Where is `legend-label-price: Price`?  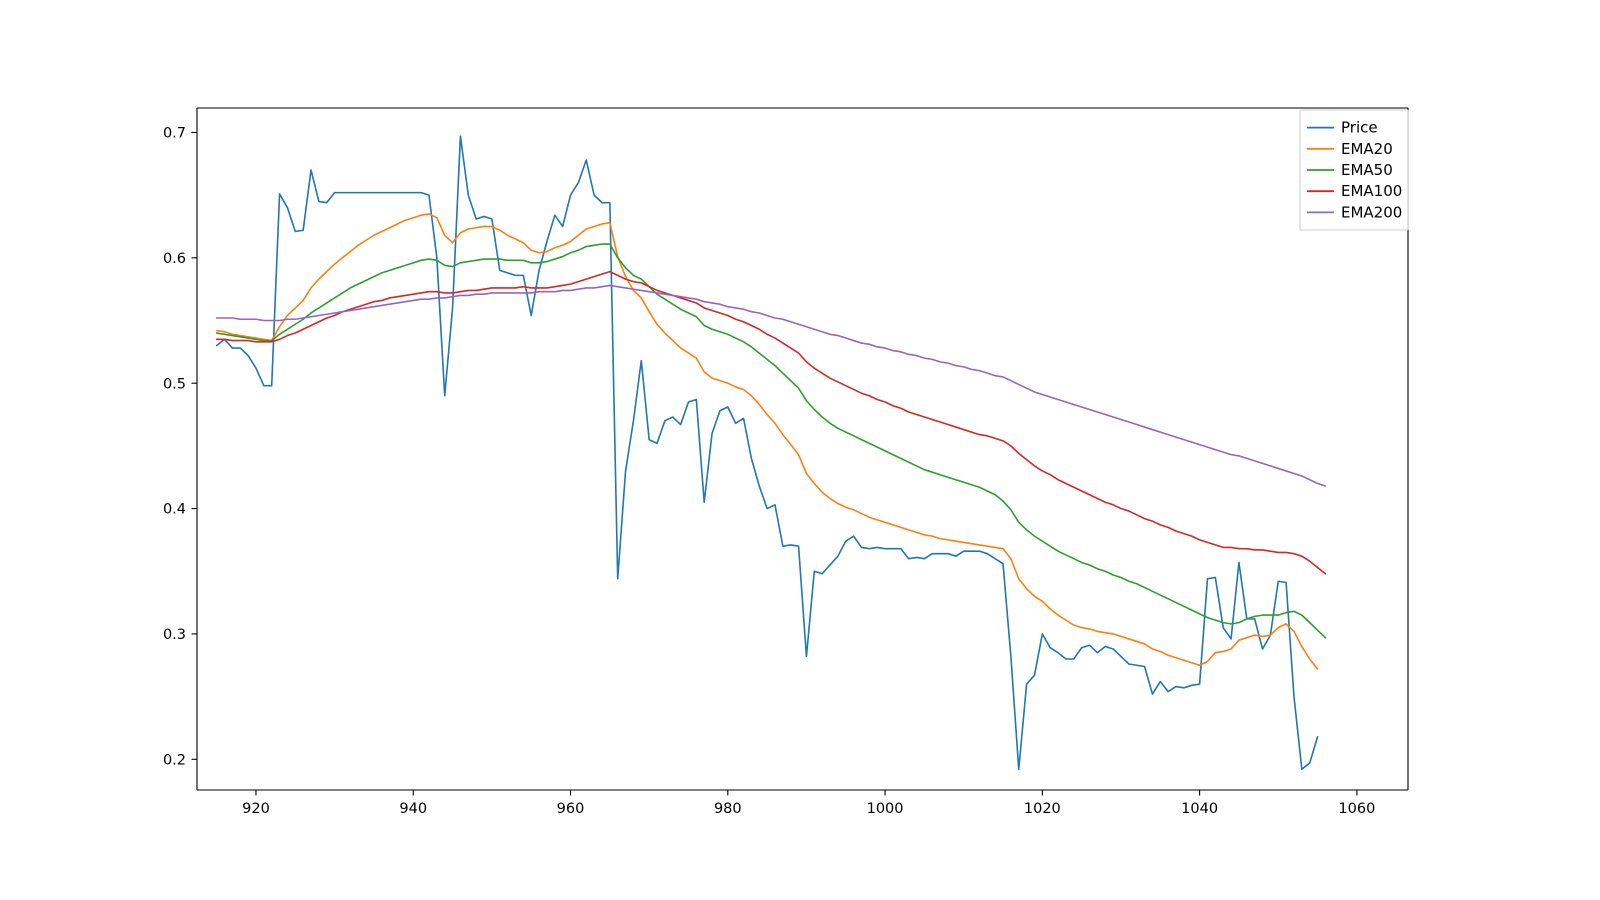
legend-label-price: Price is located at coordinates (1359, 128).